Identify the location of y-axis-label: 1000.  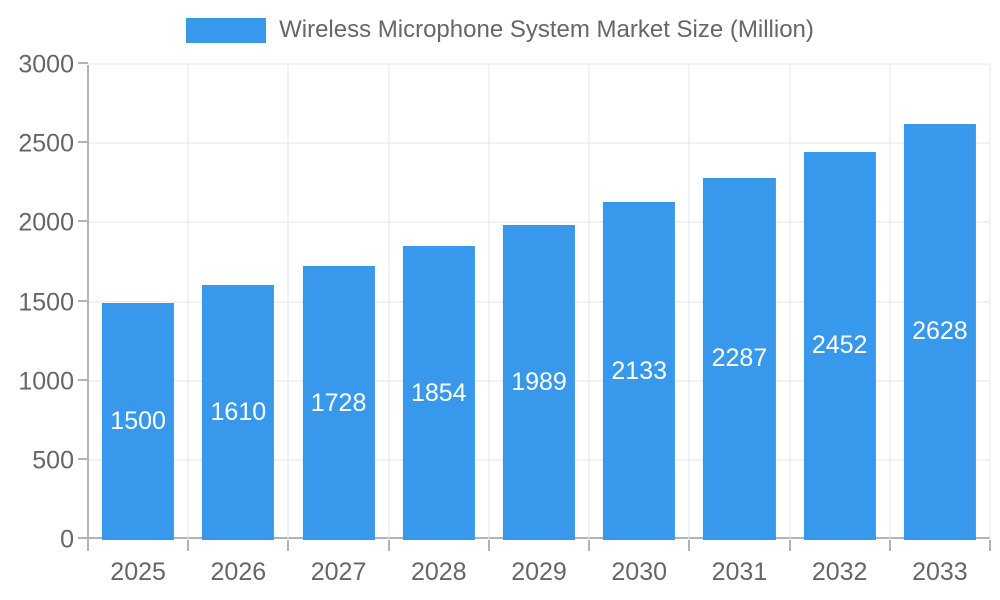
(46, 381).